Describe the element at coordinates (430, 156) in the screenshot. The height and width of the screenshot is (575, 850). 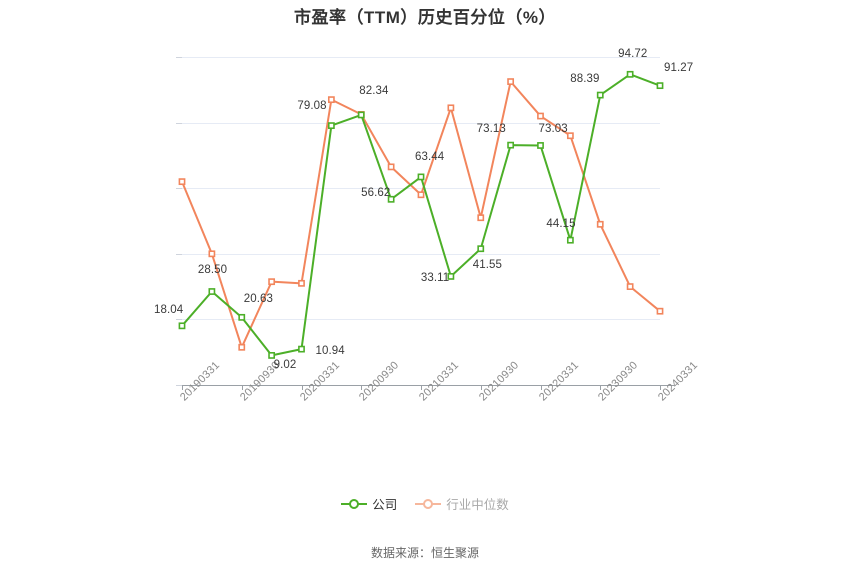
I see `data-label: 63.44` at that location.